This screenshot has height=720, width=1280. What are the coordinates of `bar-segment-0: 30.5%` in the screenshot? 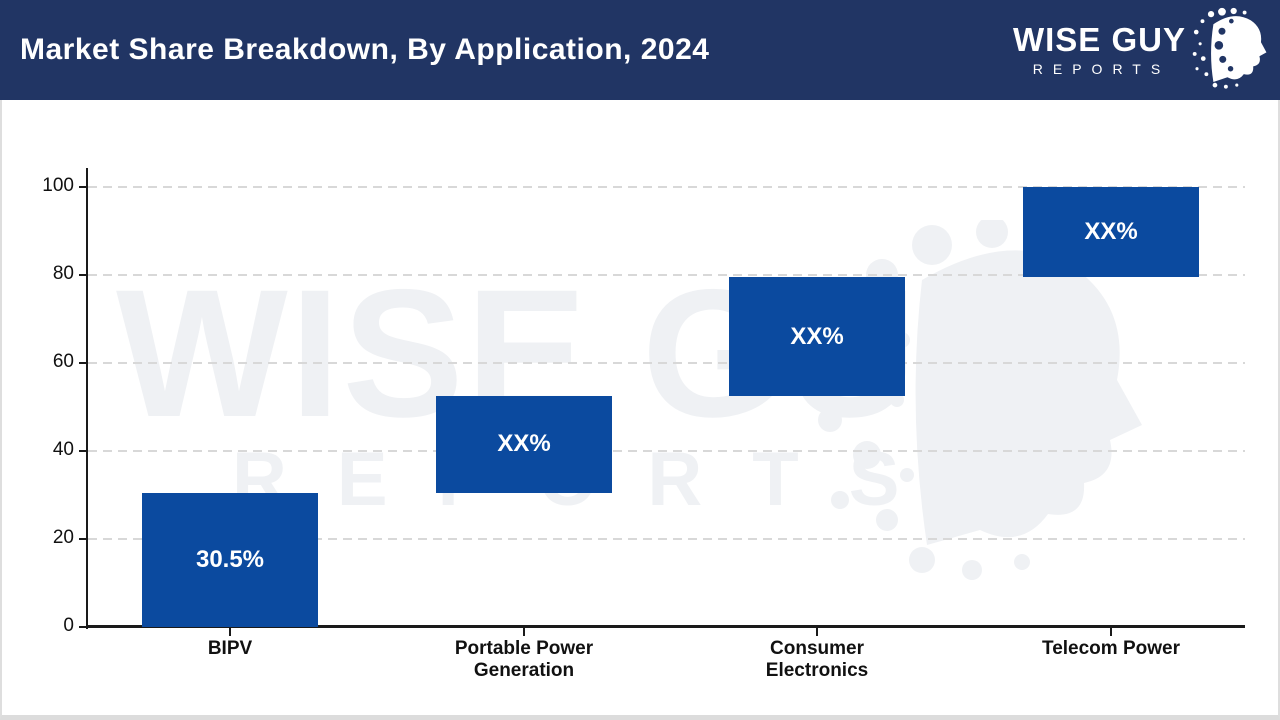 It's located at (230, 559).